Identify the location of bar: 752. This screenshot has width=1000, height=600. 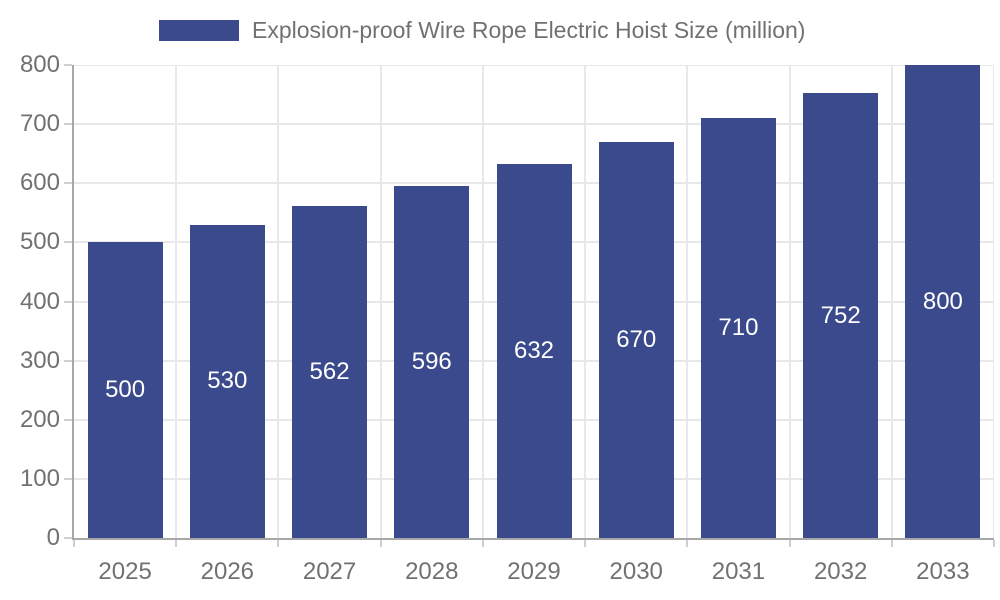
(841, 315).